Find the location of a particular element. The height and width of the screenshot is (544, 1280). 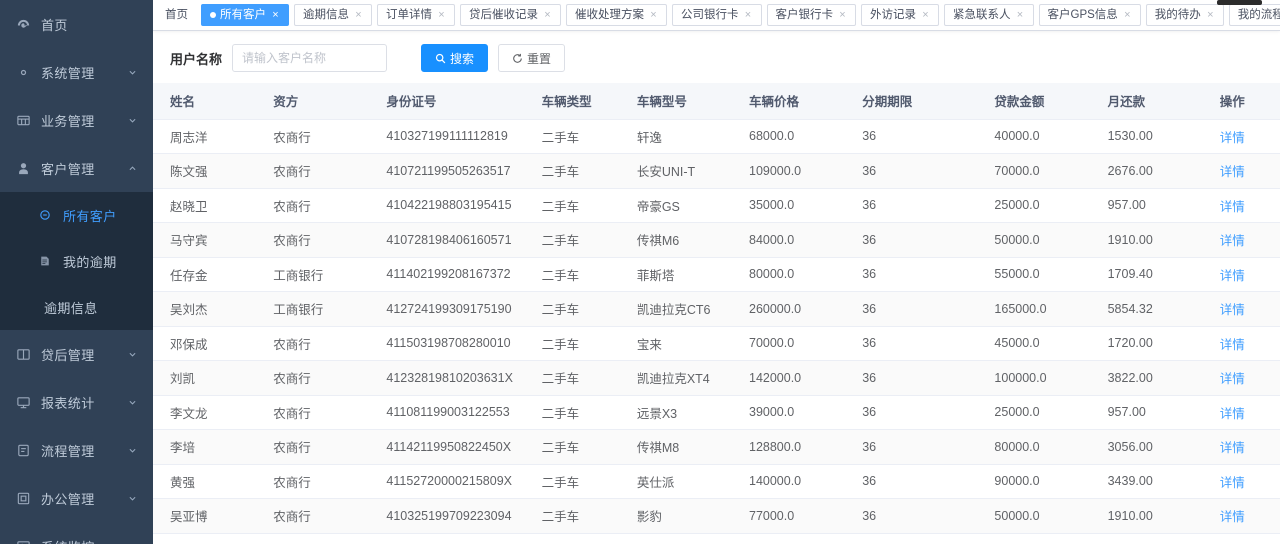

column-header-car-model: 车辆型号 is located at coordinates (692, 101).